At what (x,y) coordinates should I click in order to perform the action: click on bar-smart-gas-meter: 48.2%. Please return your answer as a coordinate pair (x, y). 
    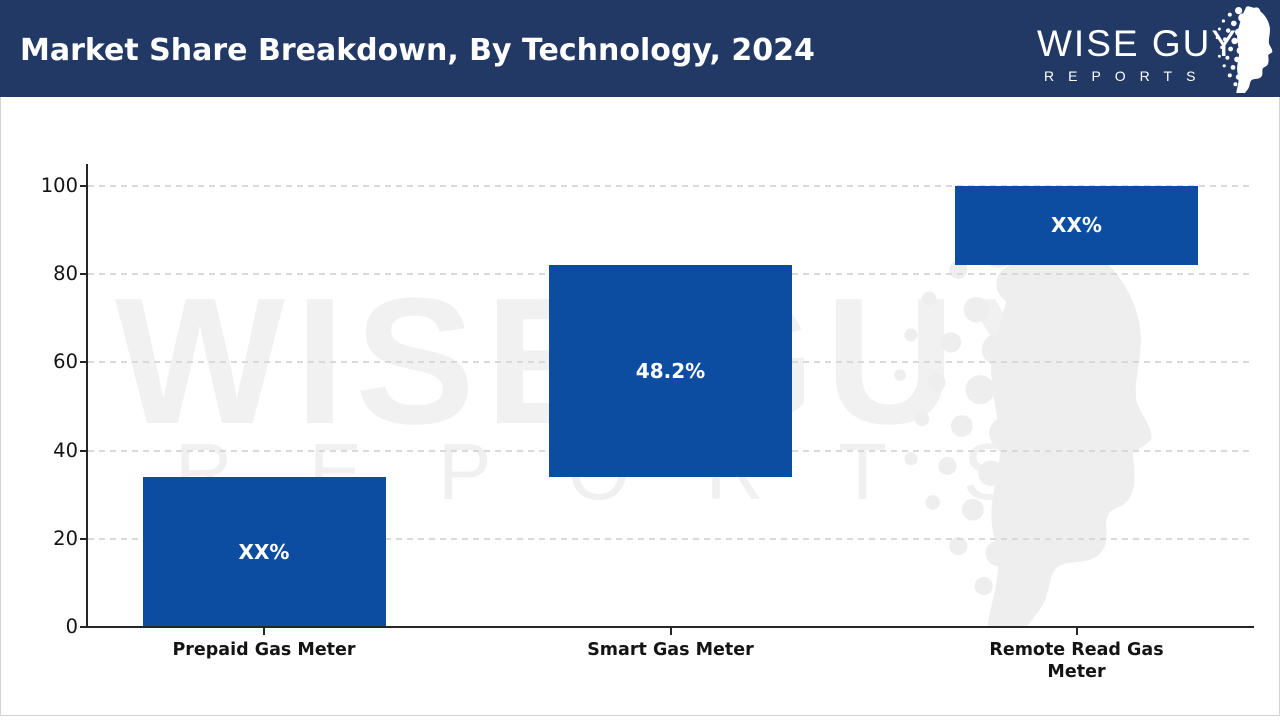
    Looking at the image, I should click on (670, 371).